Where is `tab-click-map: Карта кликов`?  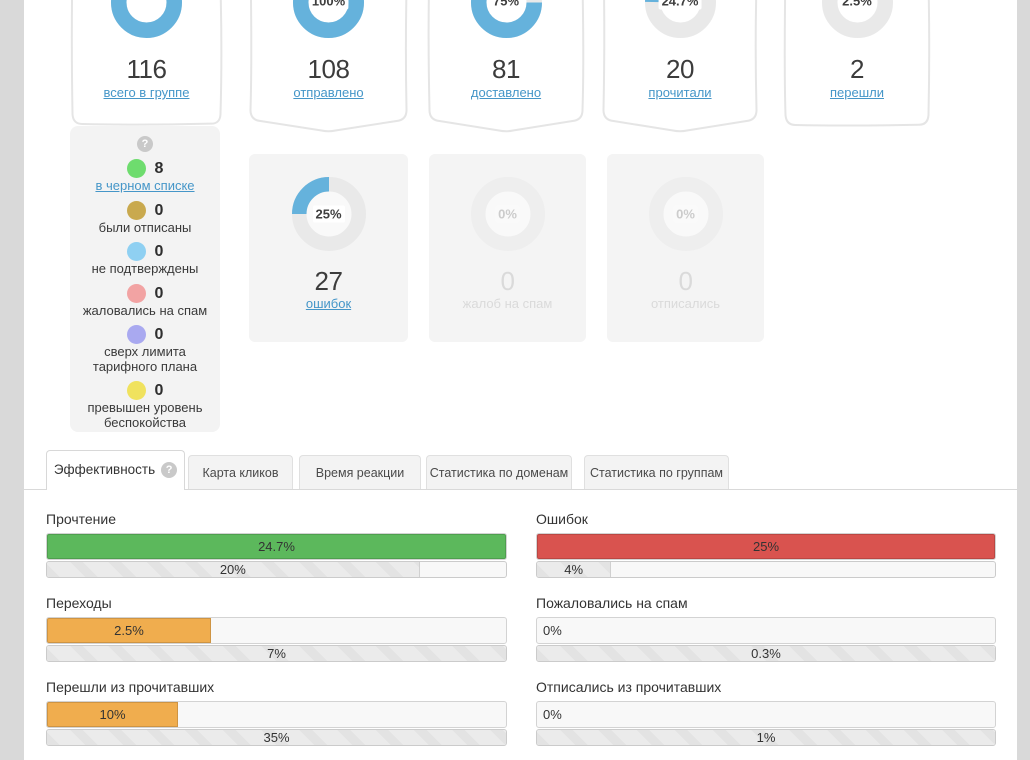 tab-click-map: Карта кликов is located at coordinates (240, 472).